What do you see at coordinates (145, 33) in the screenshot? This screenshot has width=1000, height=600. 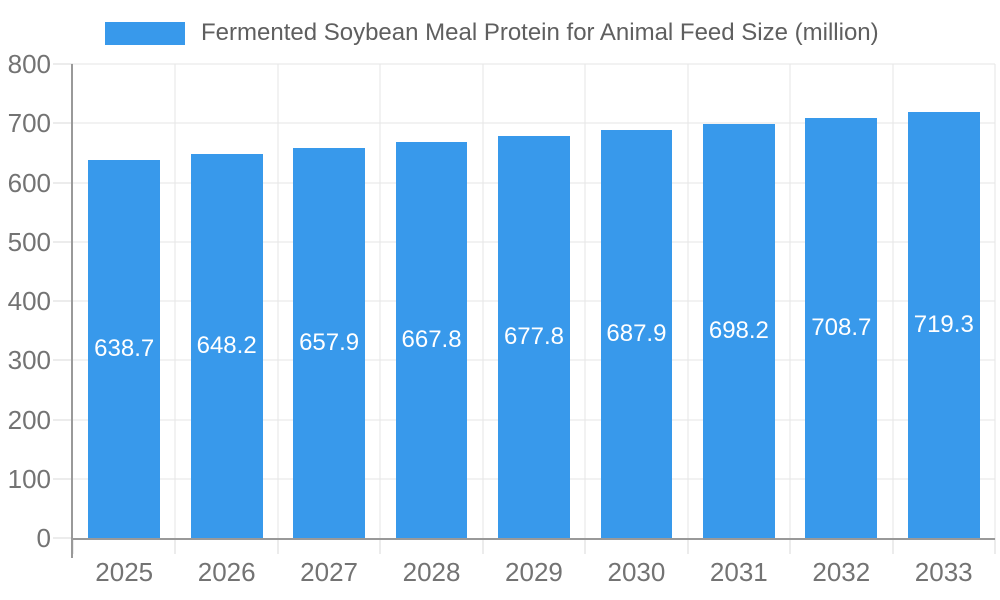 I see `legend-swatch` at bounding box center [145, 33].